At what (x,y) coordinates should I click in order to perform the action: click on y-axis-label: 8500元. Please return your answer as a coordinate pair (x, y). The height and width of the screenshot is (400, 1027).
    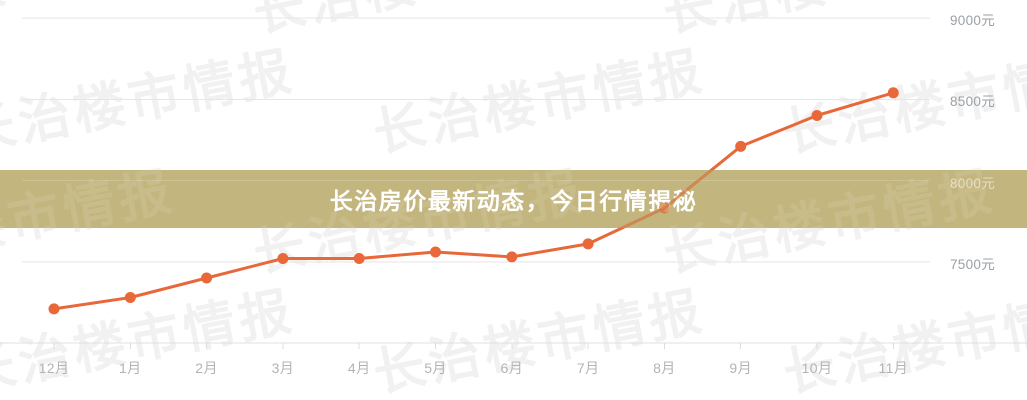
    Looking at the image, I should click on (973, 102).